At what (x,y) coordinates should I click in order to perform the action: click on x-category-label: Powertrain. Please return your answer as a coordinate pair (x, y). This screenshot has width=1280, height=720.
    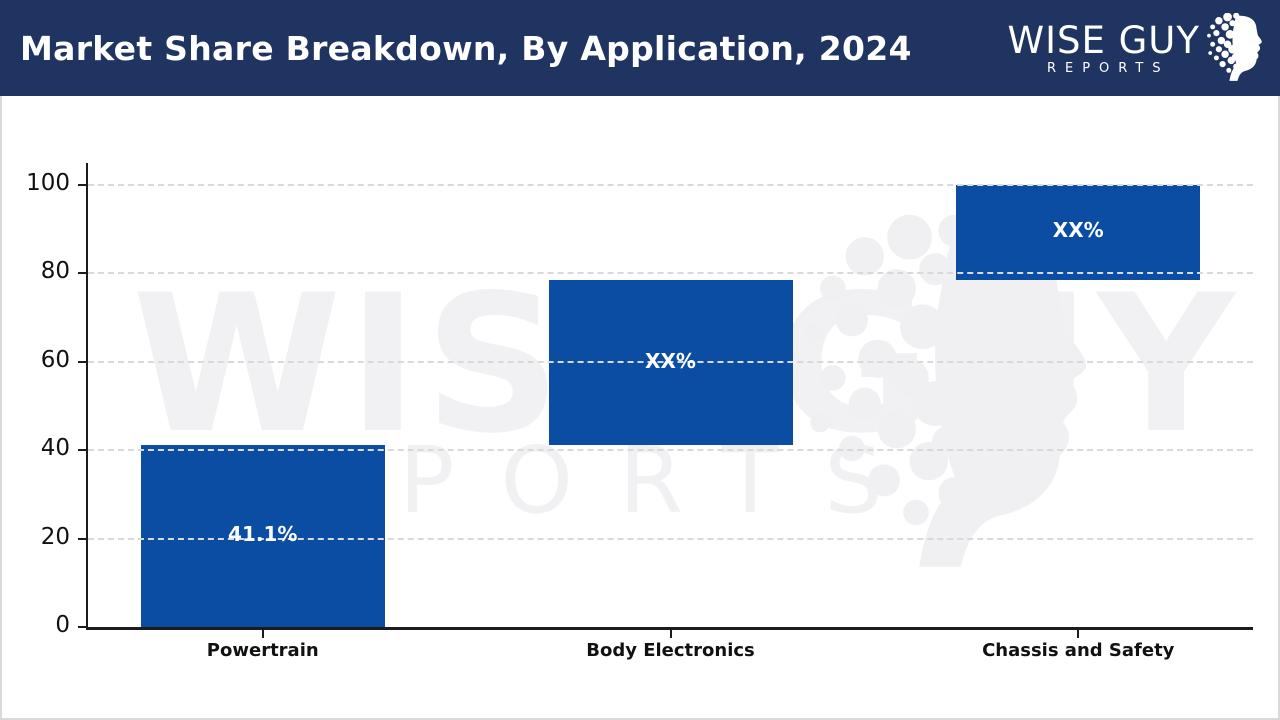
    Looking at the image, I should click on (262, 650).